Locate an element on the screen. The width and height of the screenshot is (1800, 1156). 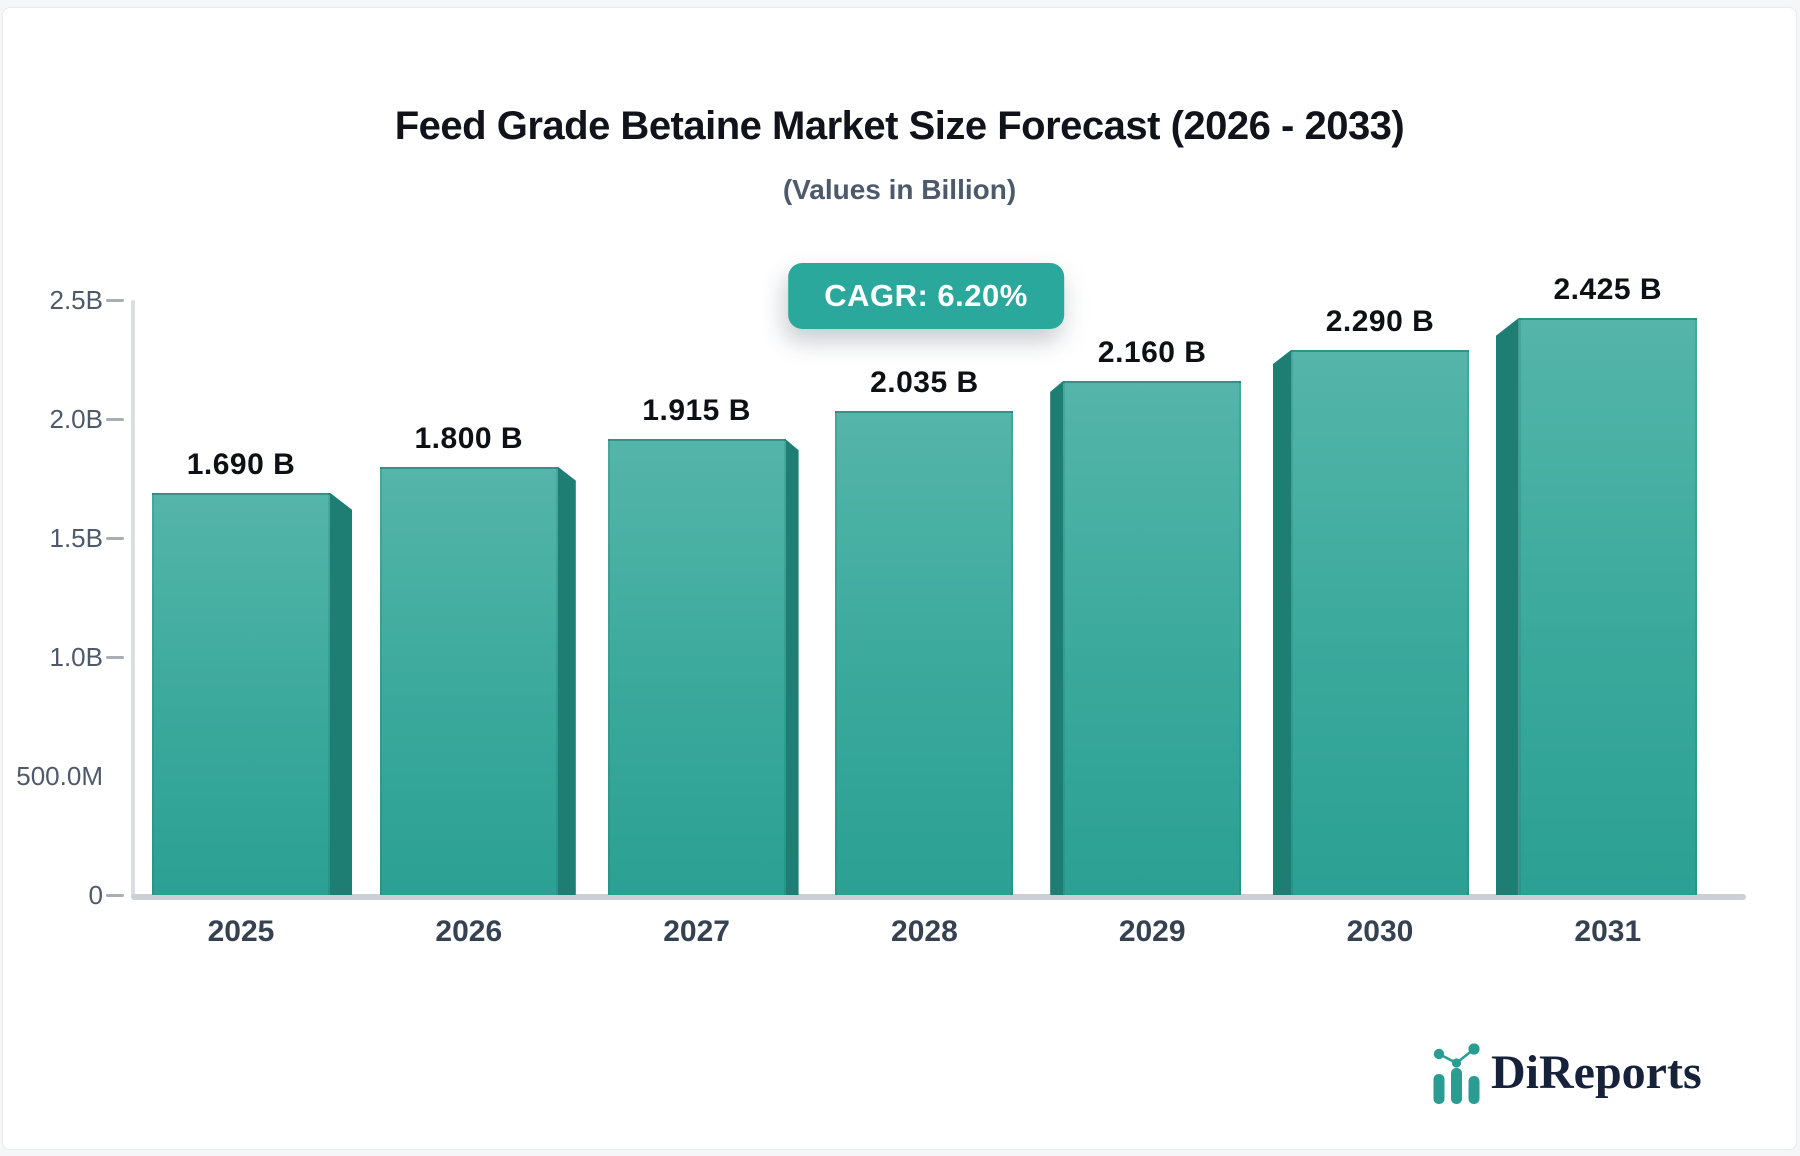
chart-subtitle: (Values in Billion) is located at coordinates (899, 189).